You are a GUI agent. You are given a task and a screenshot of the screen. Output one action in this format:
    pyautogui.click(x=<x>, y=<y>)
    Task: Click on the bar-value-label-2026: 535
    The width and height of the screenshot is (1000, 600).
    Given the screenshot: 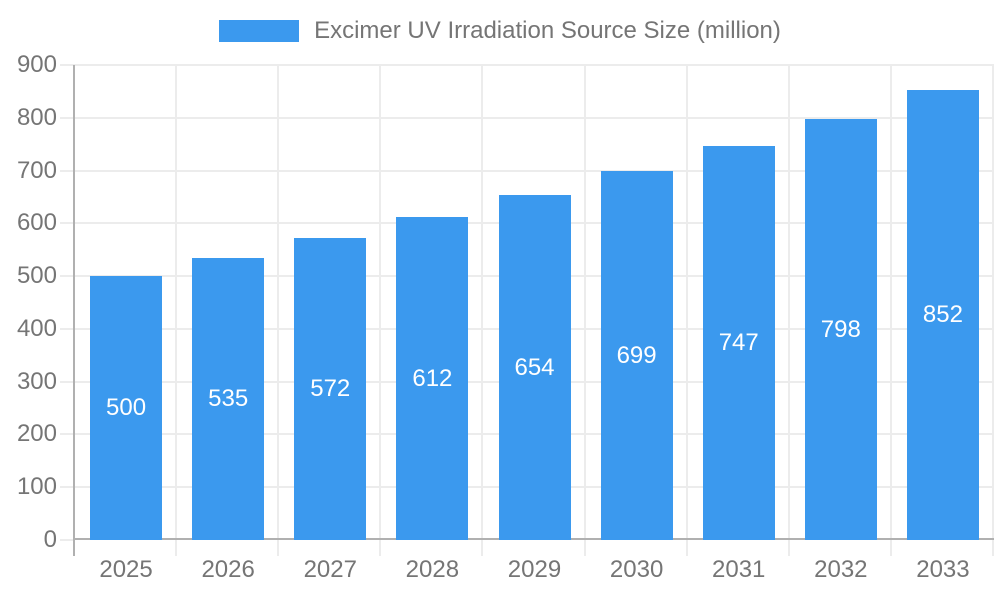 What is the action you would take?
    pyautogui.click(x=228, y=398)
    